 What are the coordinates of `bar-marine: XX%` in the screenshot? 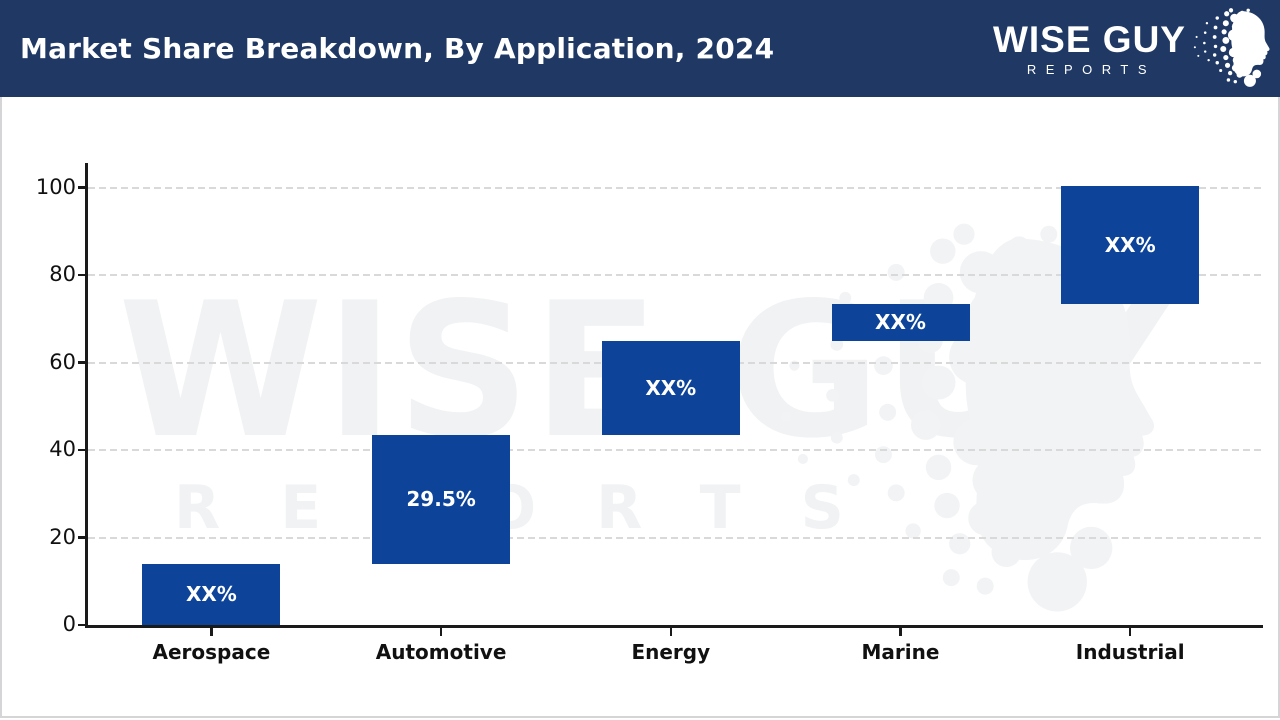 It's located at (900, 322).